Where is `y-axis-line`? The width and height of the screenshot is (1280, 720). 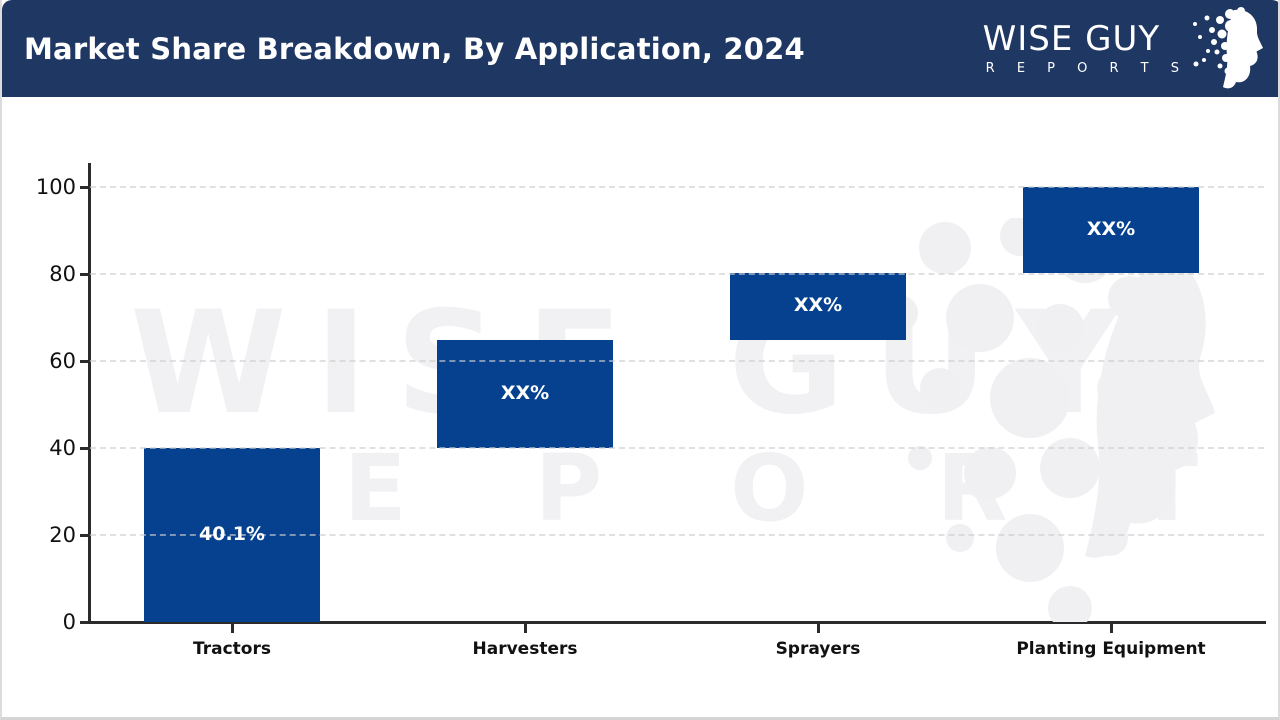 y-axis-line is located at coordinates (89, 393).